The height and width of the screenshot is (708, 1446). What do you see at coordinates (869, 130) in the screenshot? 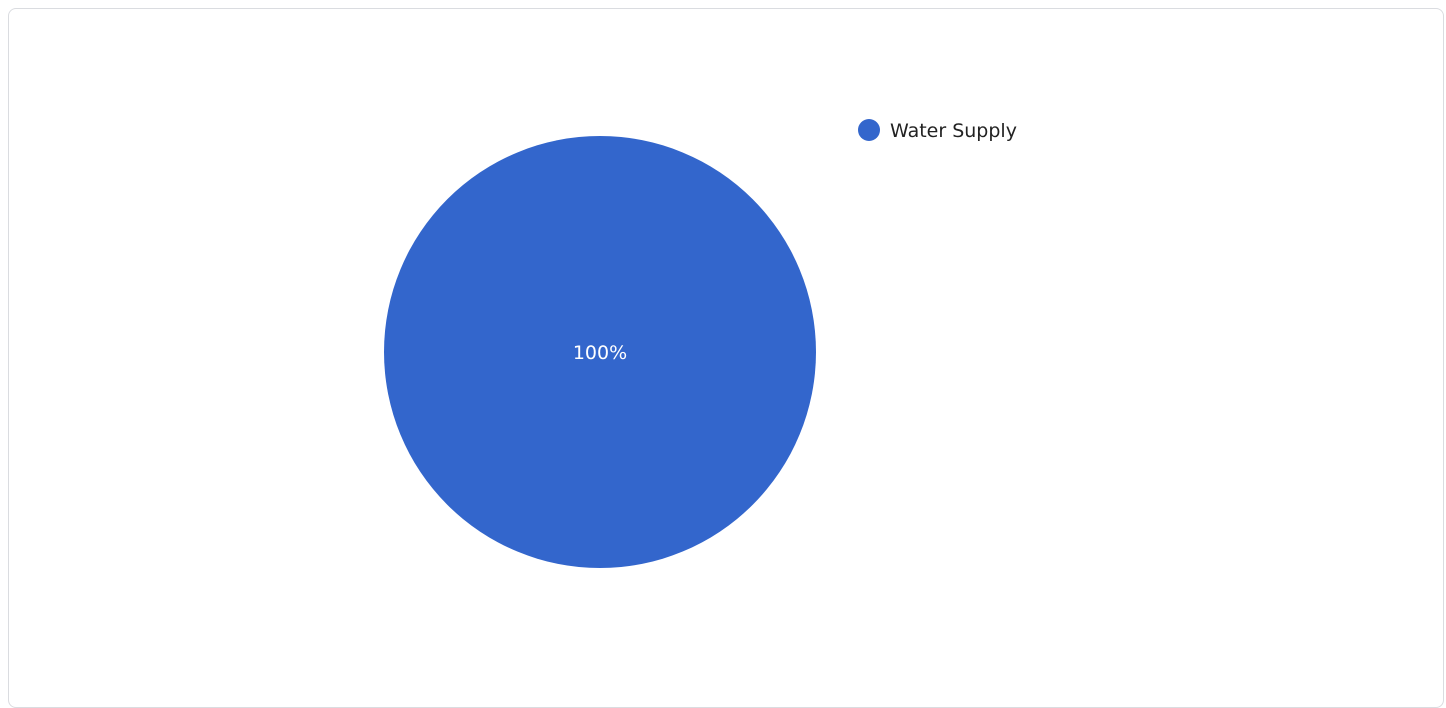
I see `legend-marker` at bounding box center [869, 130].